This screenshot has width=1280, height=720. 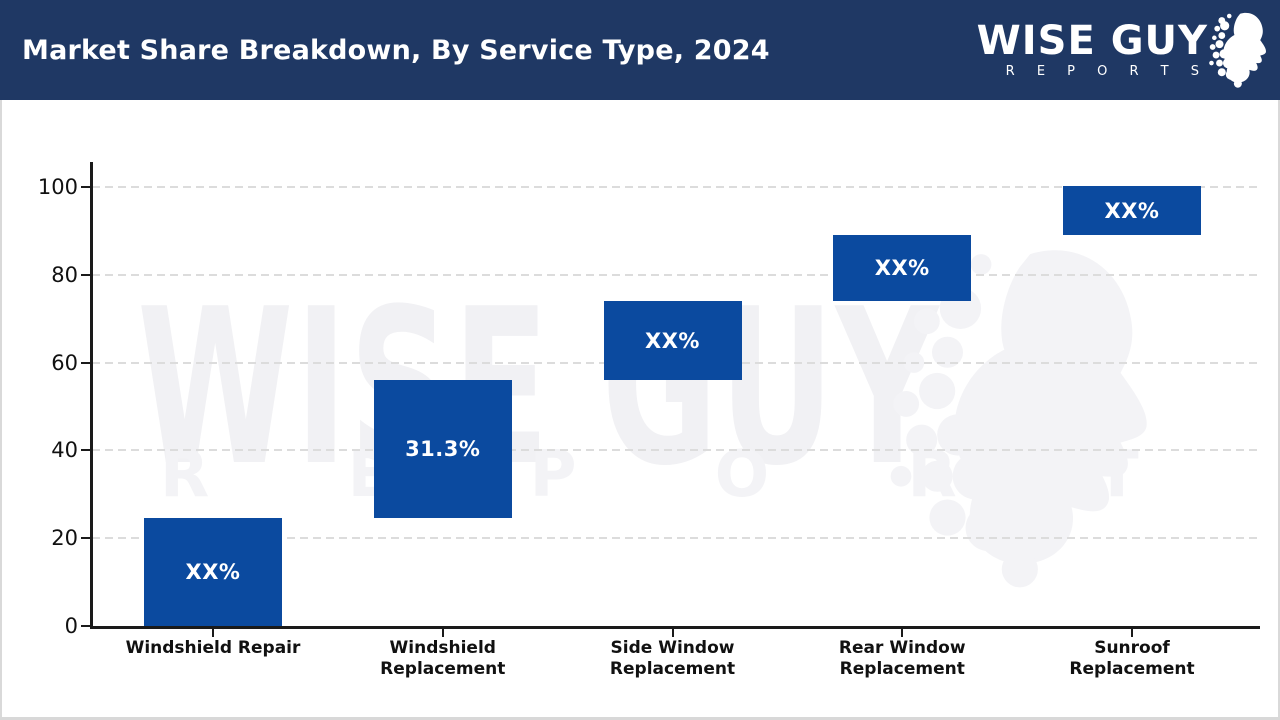 I want to click on gridline-y80, so click(x=676, y=274).